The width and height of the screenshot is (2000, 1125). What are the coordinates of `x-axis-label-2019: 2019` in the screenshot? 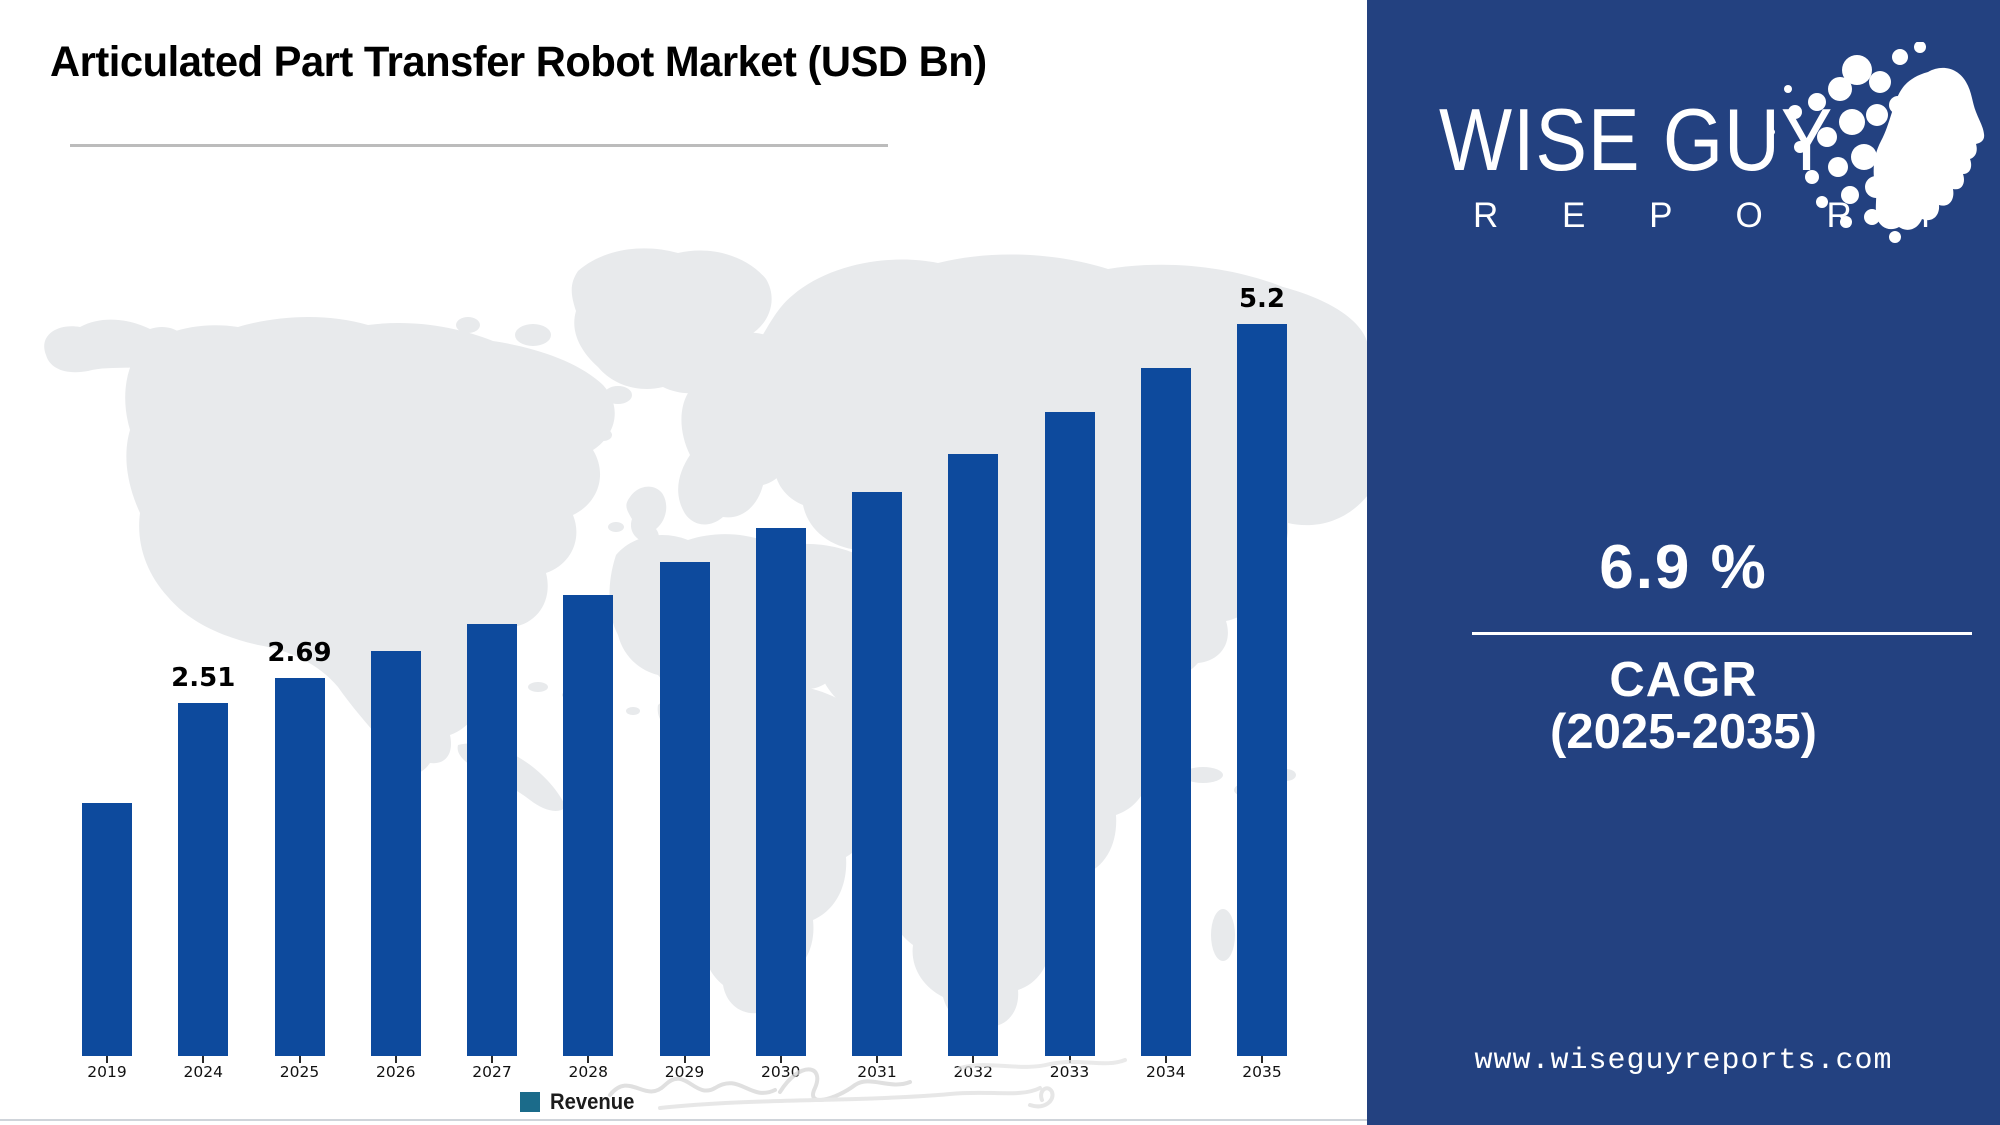 It's located at (107, 1072).